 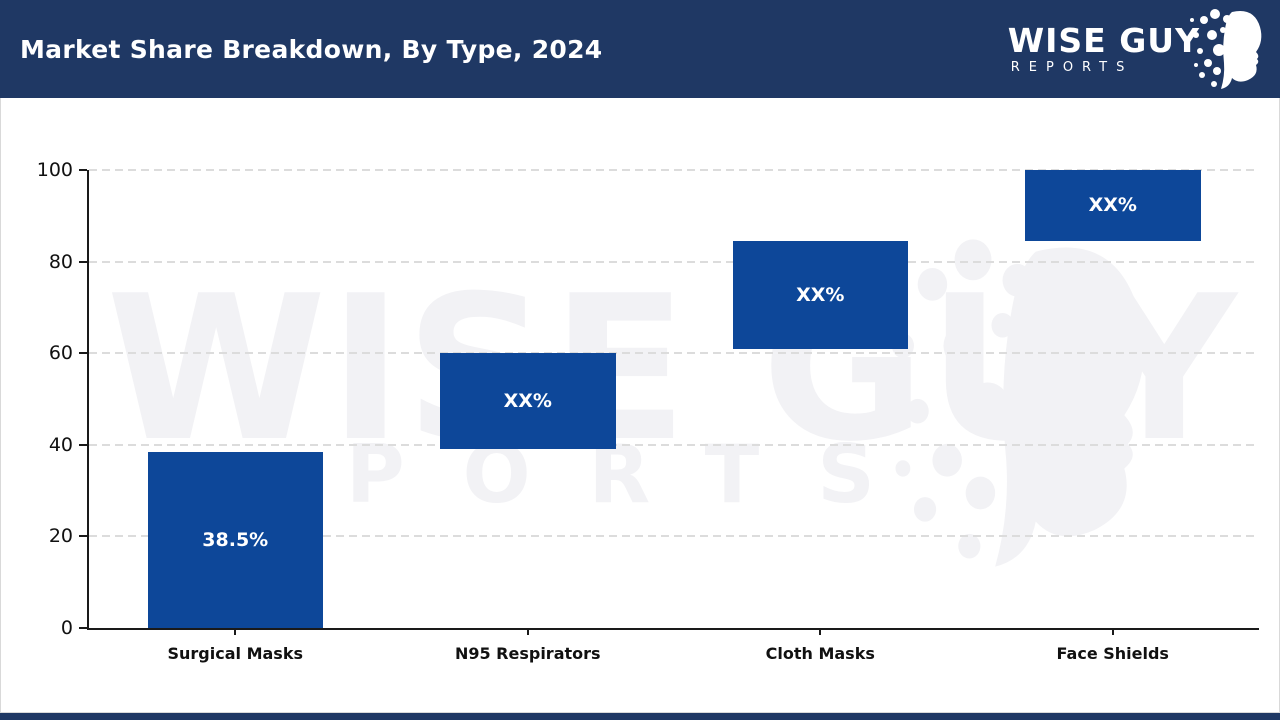 I want to click on logo-text: WISE GUY REPORTS, so click(x=1104, y=49).